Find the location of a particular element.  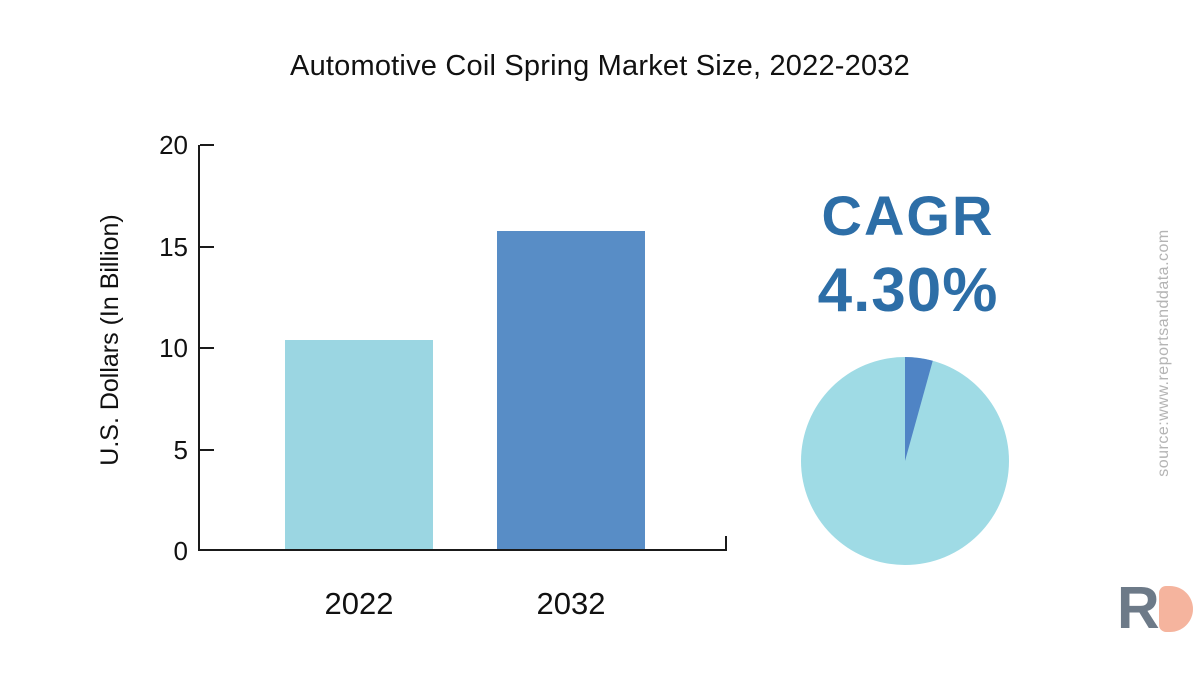

cagr-label: CAGR is located at coordinates (908, 215).